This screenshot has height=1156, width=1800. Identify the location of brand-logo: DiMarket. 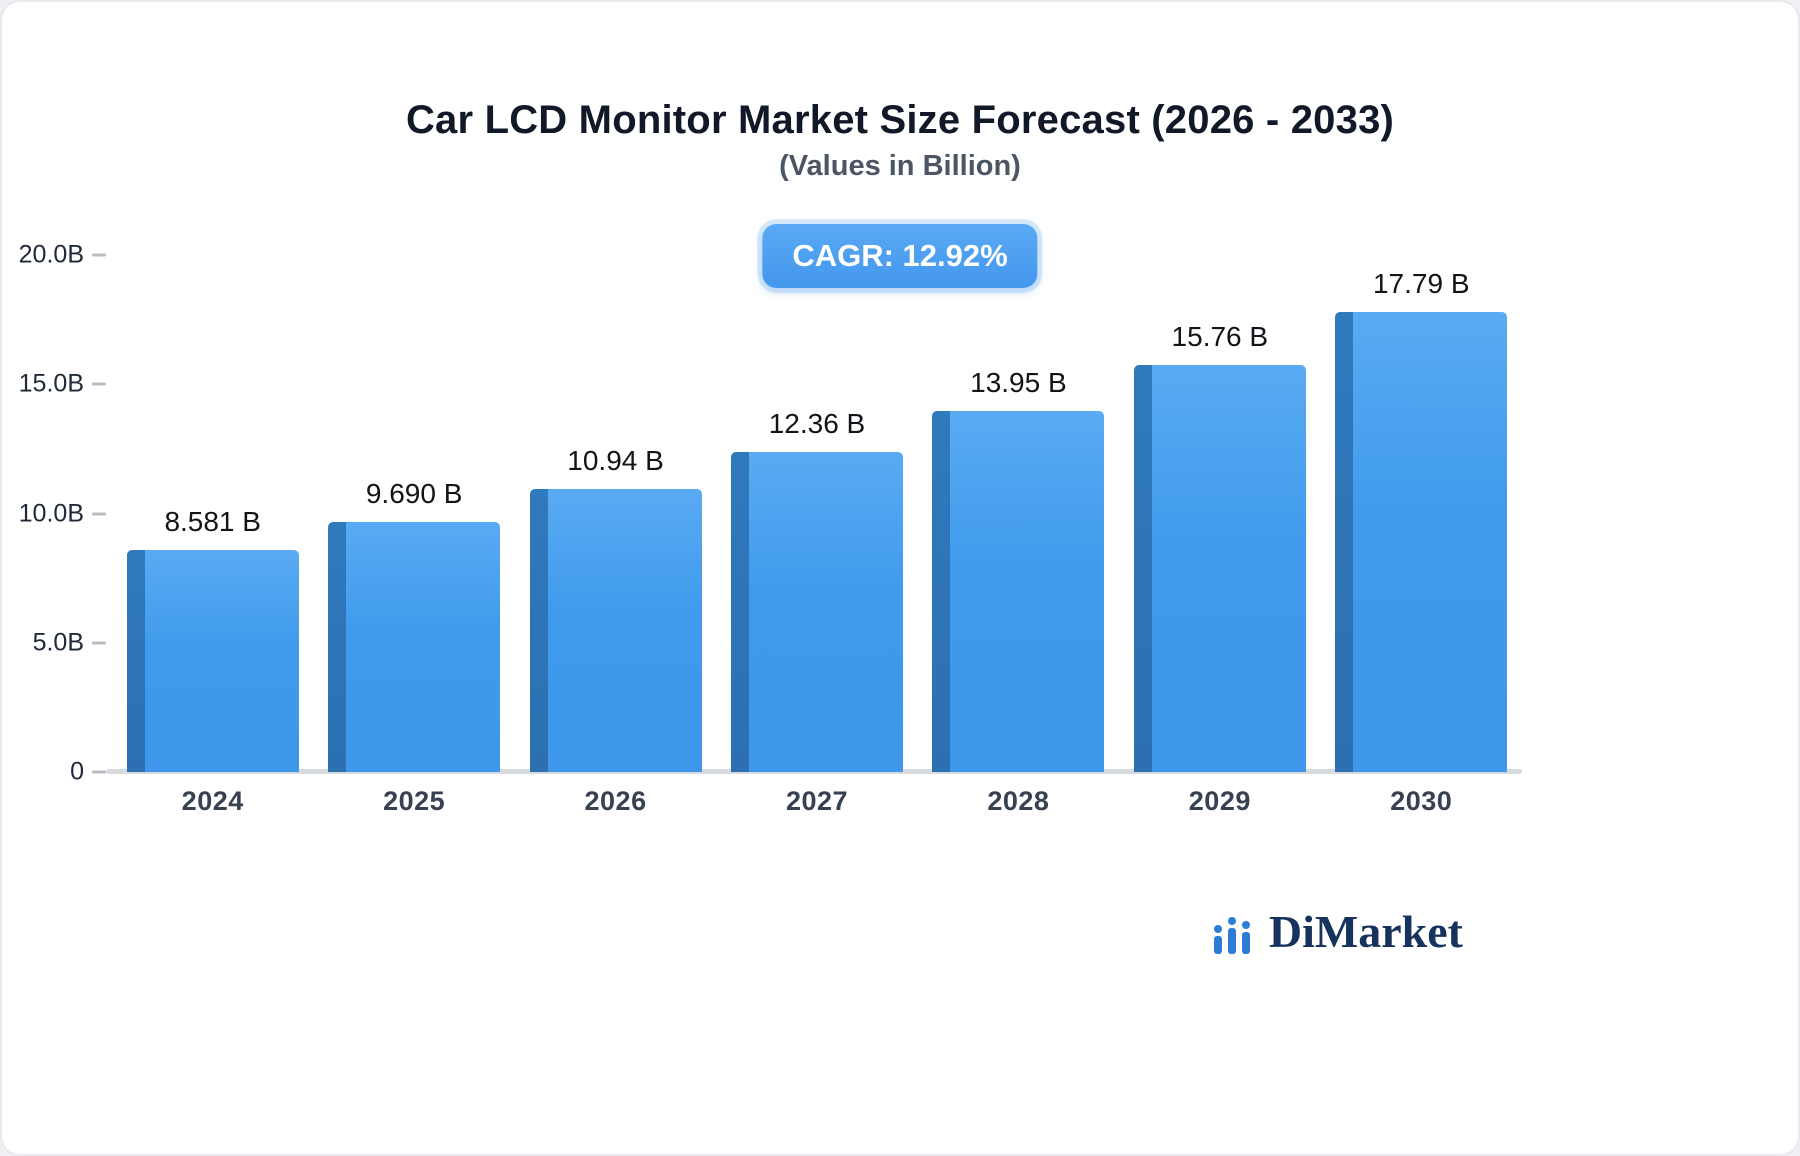
(1336, 931).